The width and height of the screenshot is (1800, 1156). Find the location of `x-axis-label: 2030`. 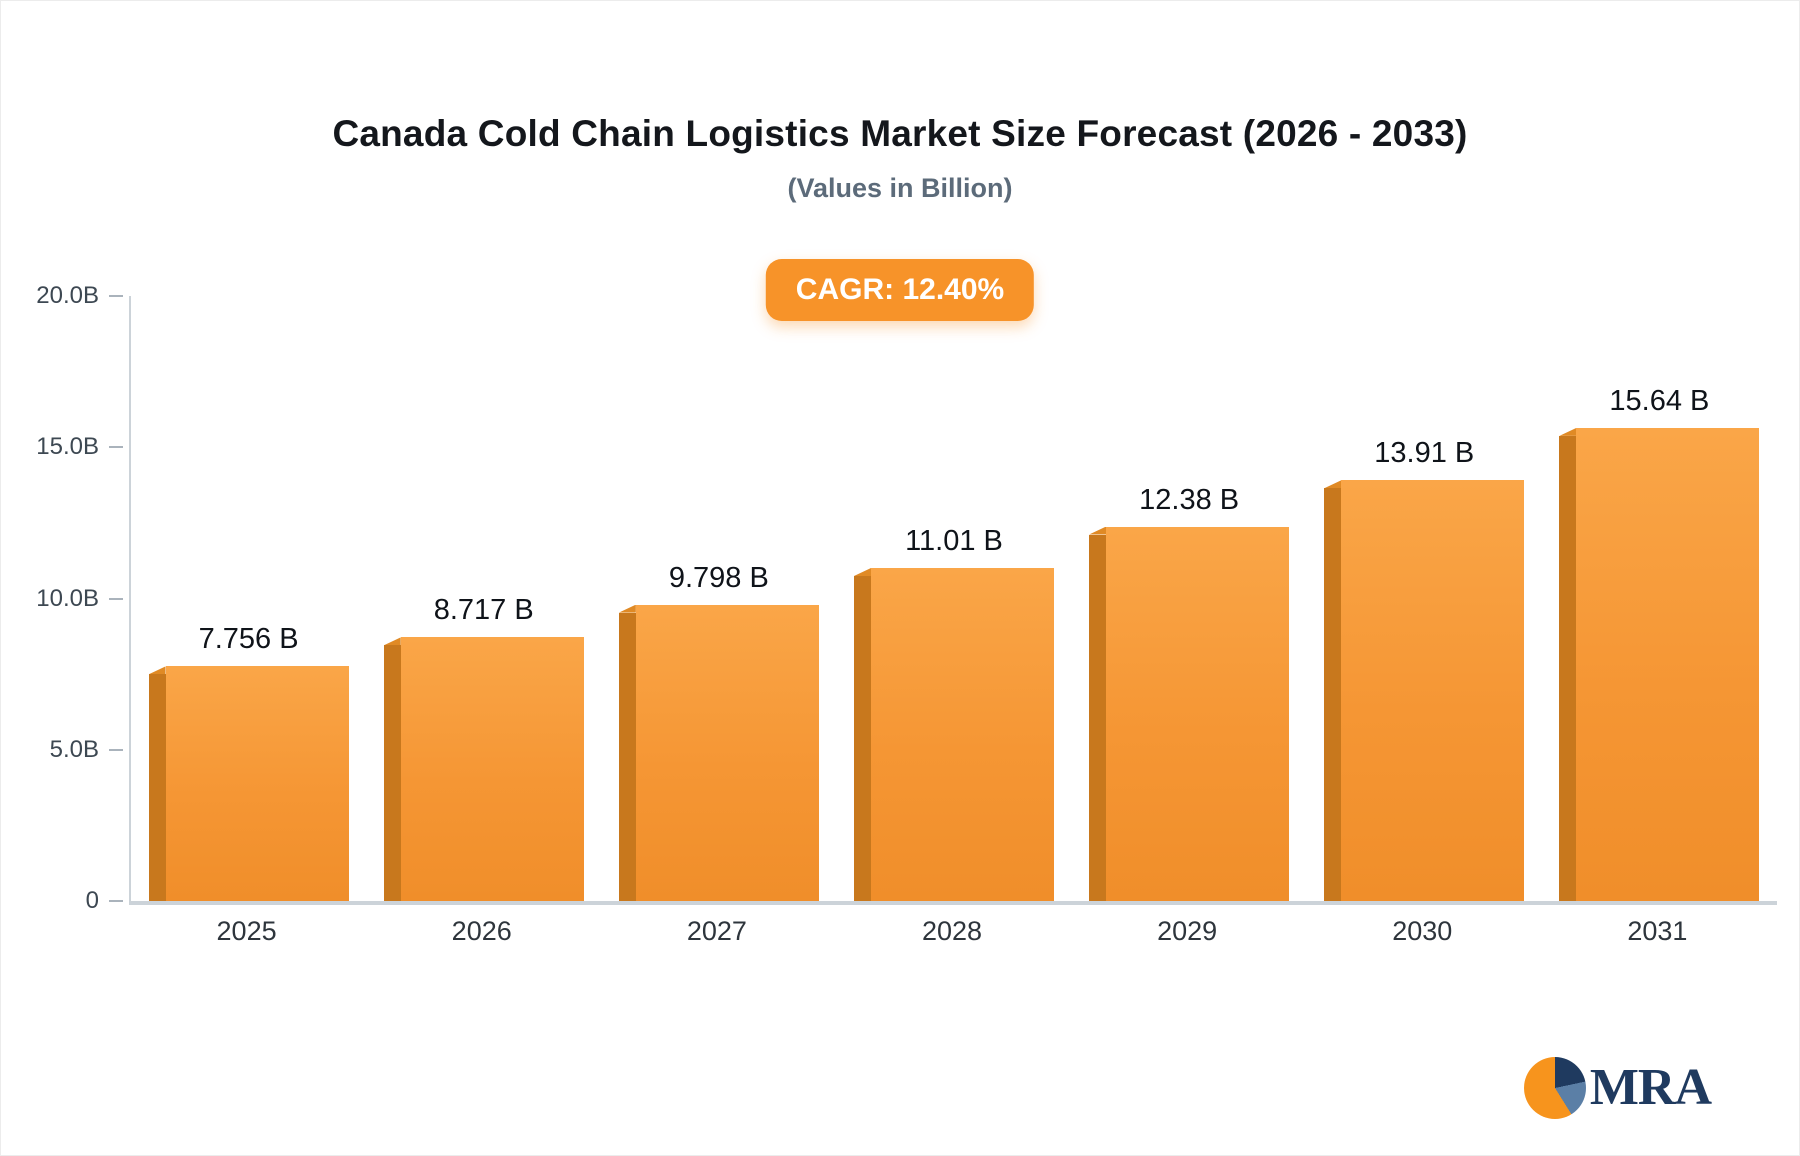

x-axis-label: 2030 is located at coordinates (1422, 931).